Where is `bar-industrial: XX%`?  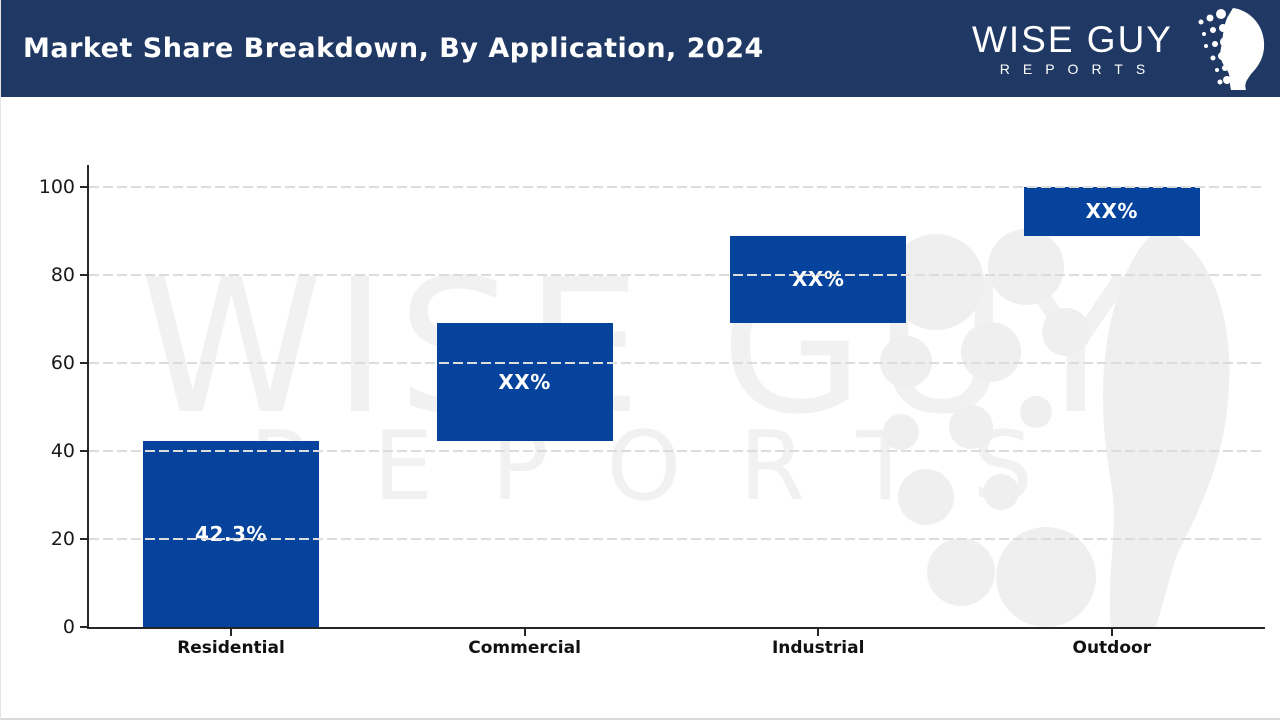 bar-industrial: XX% is located at coordinates (818, 279).